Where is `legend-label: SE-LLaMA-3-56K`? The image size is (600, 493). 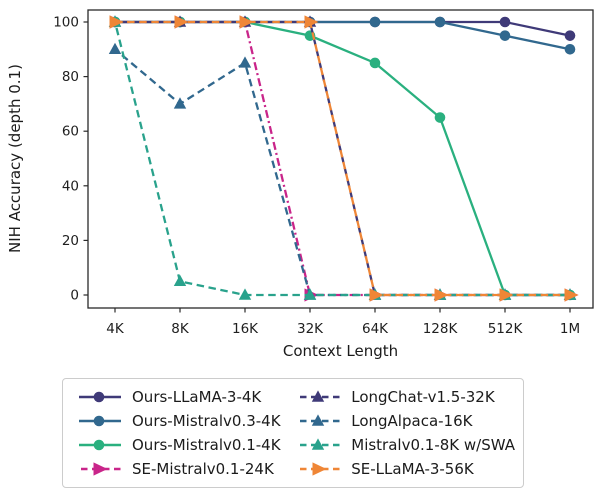
legend-label: SE-LLaMA-3-56K is located at coordinates (412, 468).